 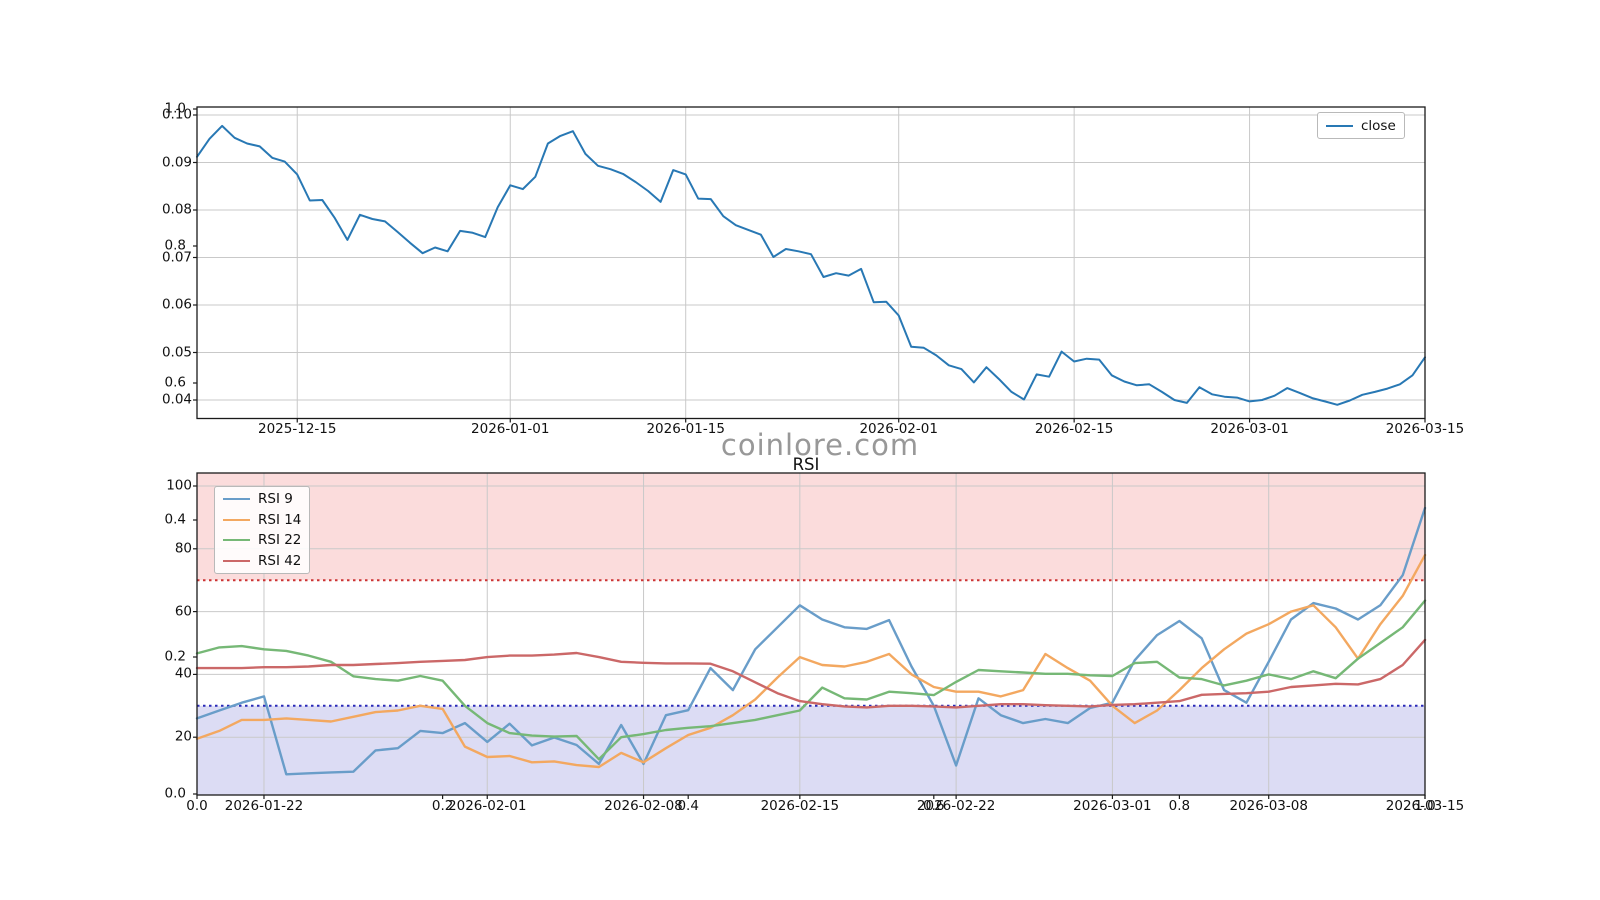 I want to click on price-x-tick-label: 2026-01-01, so click(x=510, y=429).